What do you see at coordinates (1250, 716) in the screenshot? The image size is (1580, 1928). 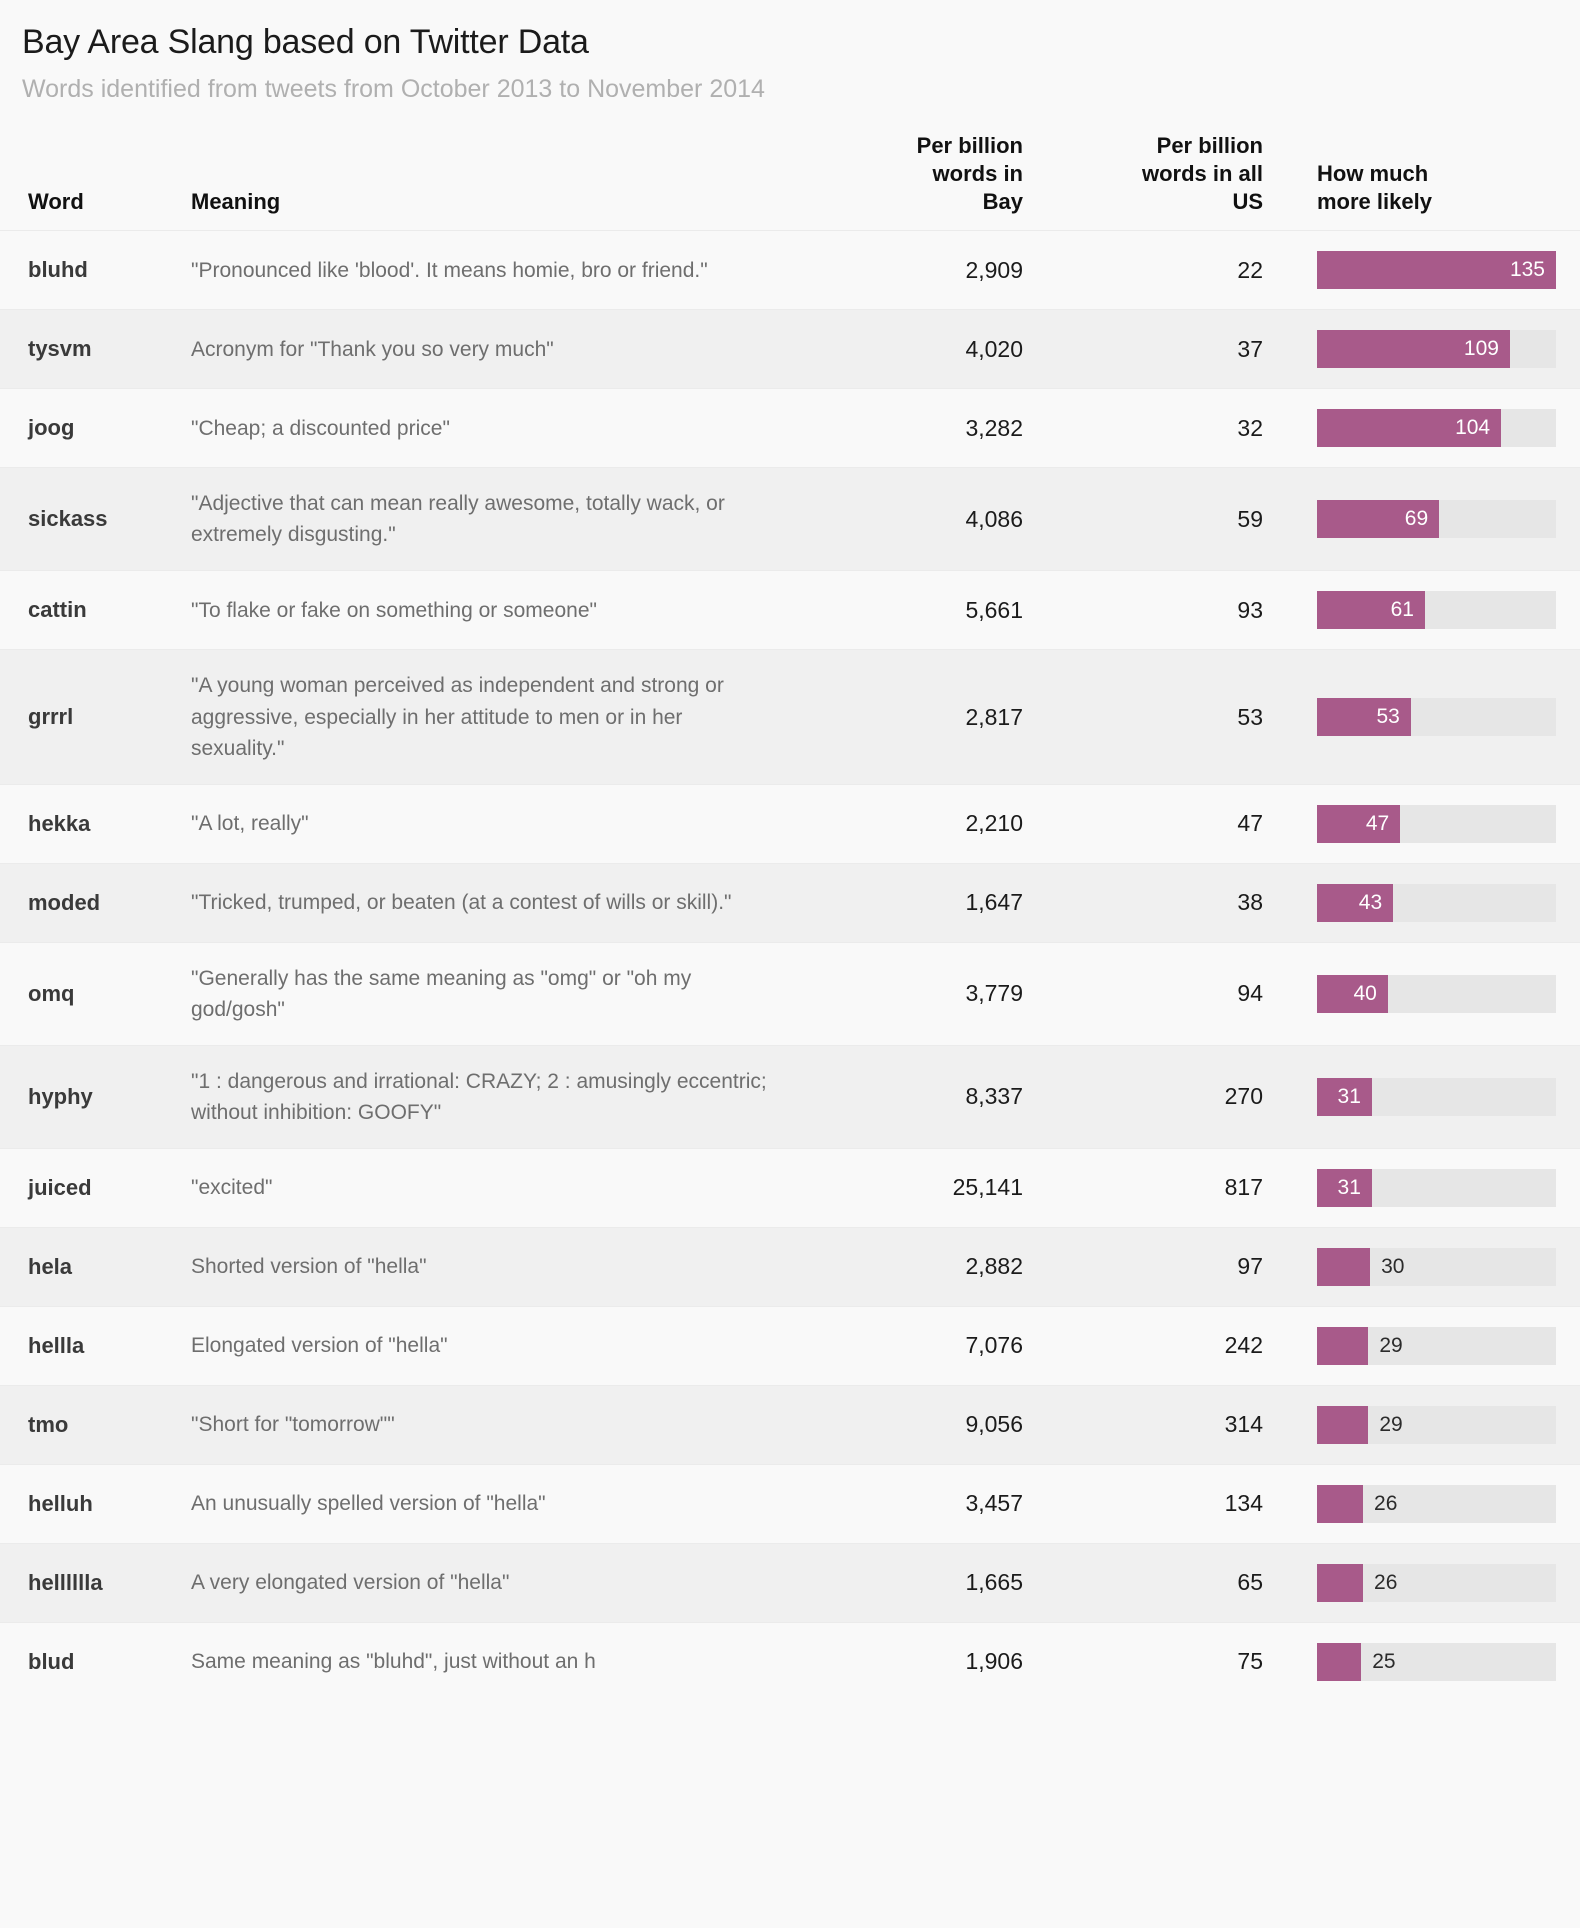 I see `cell-us-per-billion: 53` at bounding box center [1250, 716].